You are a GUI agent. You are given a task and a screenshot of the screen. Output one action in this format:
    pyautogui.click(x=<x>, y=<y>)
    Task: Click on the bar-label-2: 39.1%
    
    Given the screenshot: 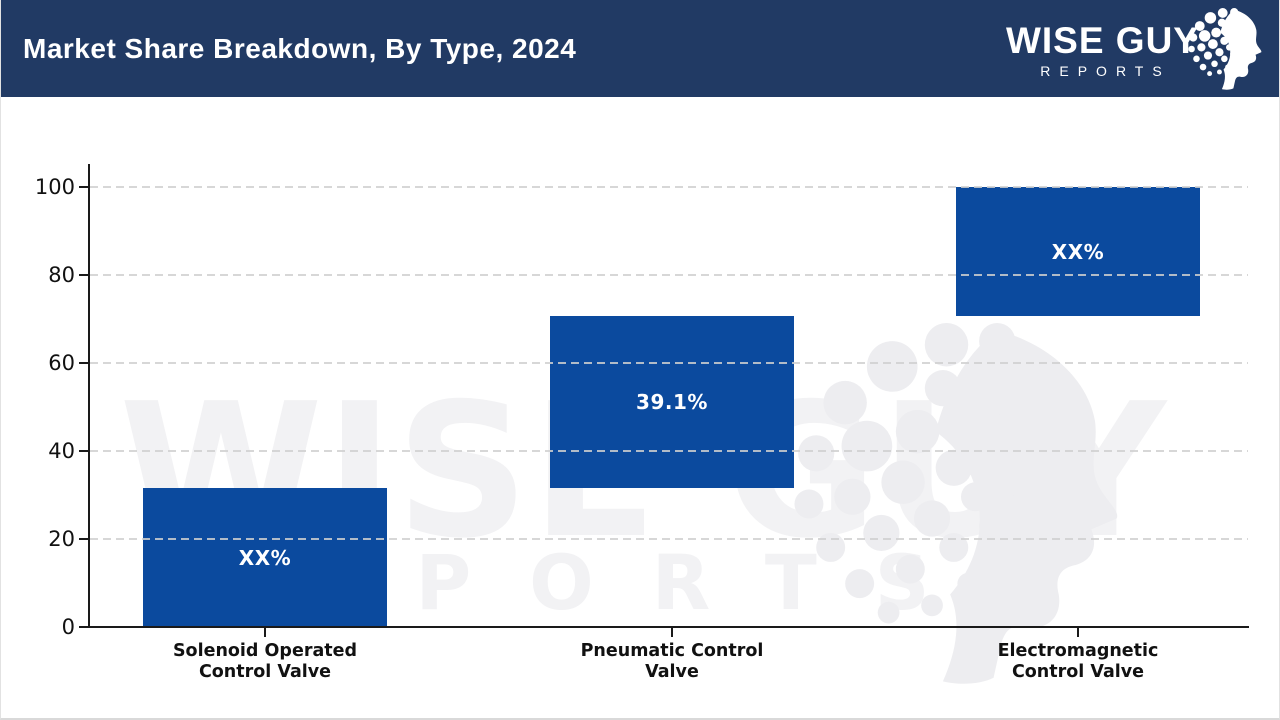 What is the action you would take?
    pyautogui.click(x=672, y=402)
    